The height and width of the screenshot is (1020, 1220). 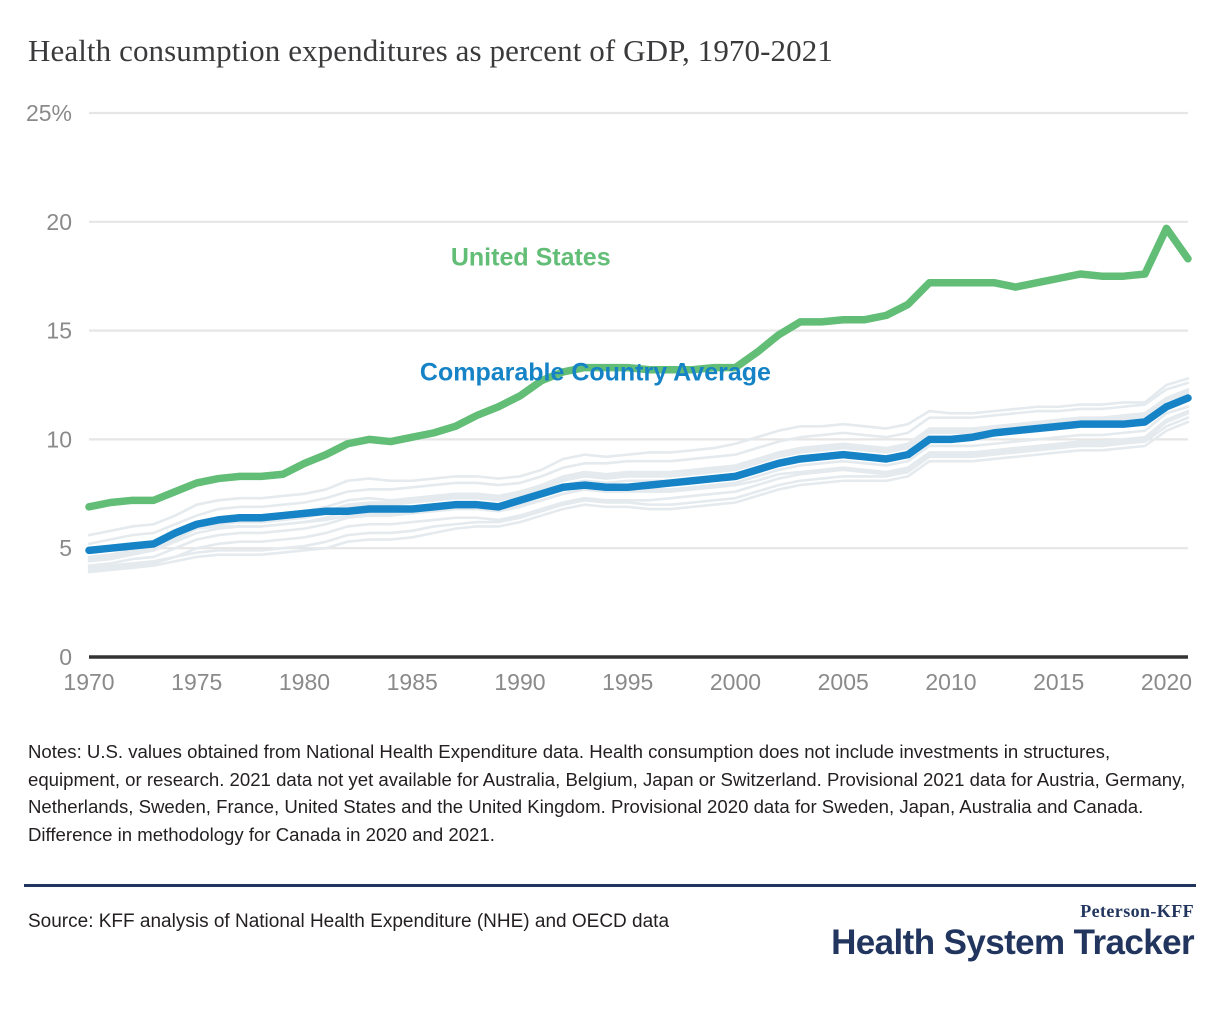 What do you see at coordinates (1058, 682) in the screenshot?
I see `x-tick-label: 2015` at bounding box center [1058, 682].